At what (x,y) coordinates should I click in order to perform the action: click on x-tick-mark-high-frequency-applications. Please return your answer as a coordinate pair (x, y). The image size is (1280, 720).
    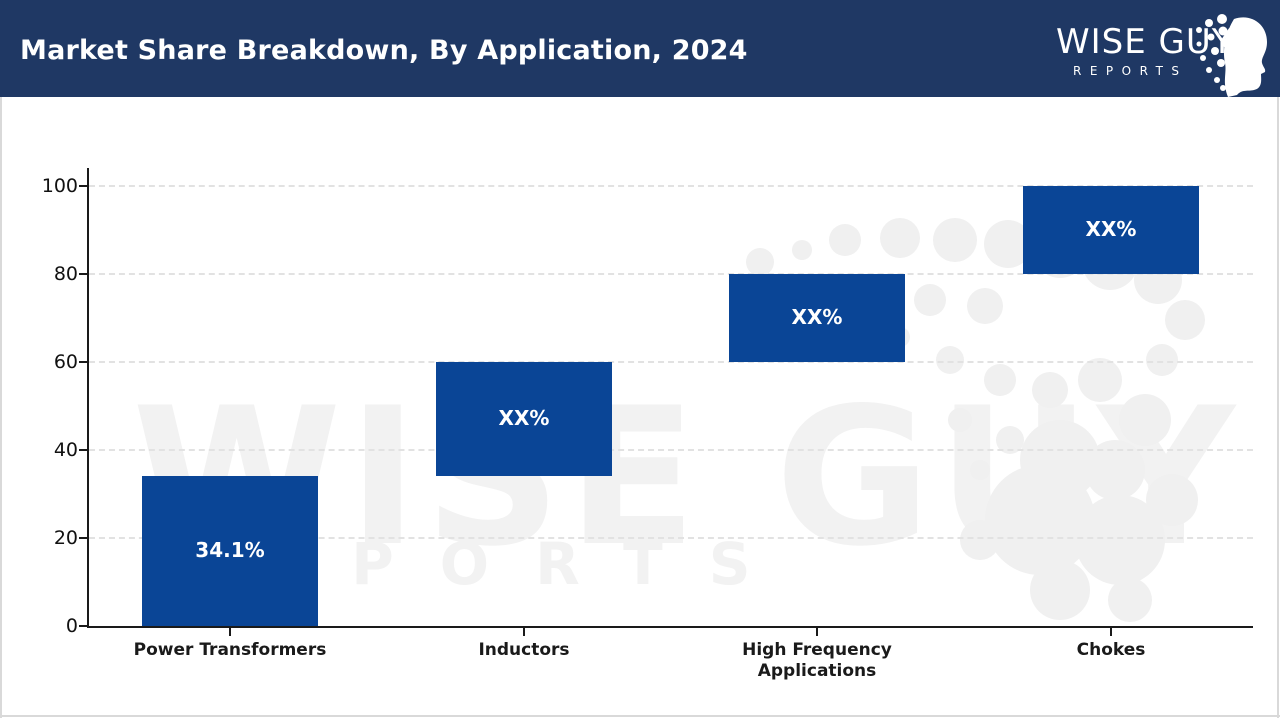
    Looking at the image, I should click on (817, 632).